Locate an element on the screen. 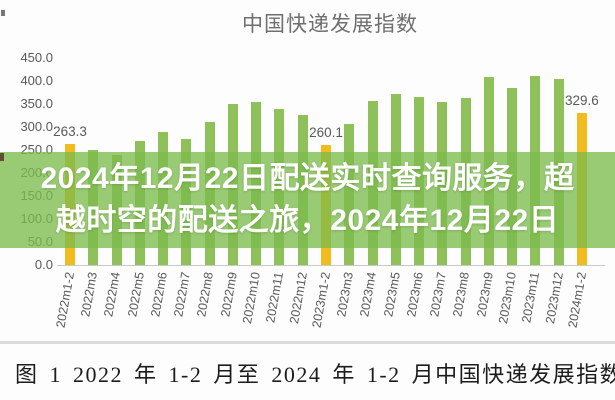 This screenshot has width=615, height=400. x-axis-tick-label: 2022m9 is located at coordinates (229, 294).